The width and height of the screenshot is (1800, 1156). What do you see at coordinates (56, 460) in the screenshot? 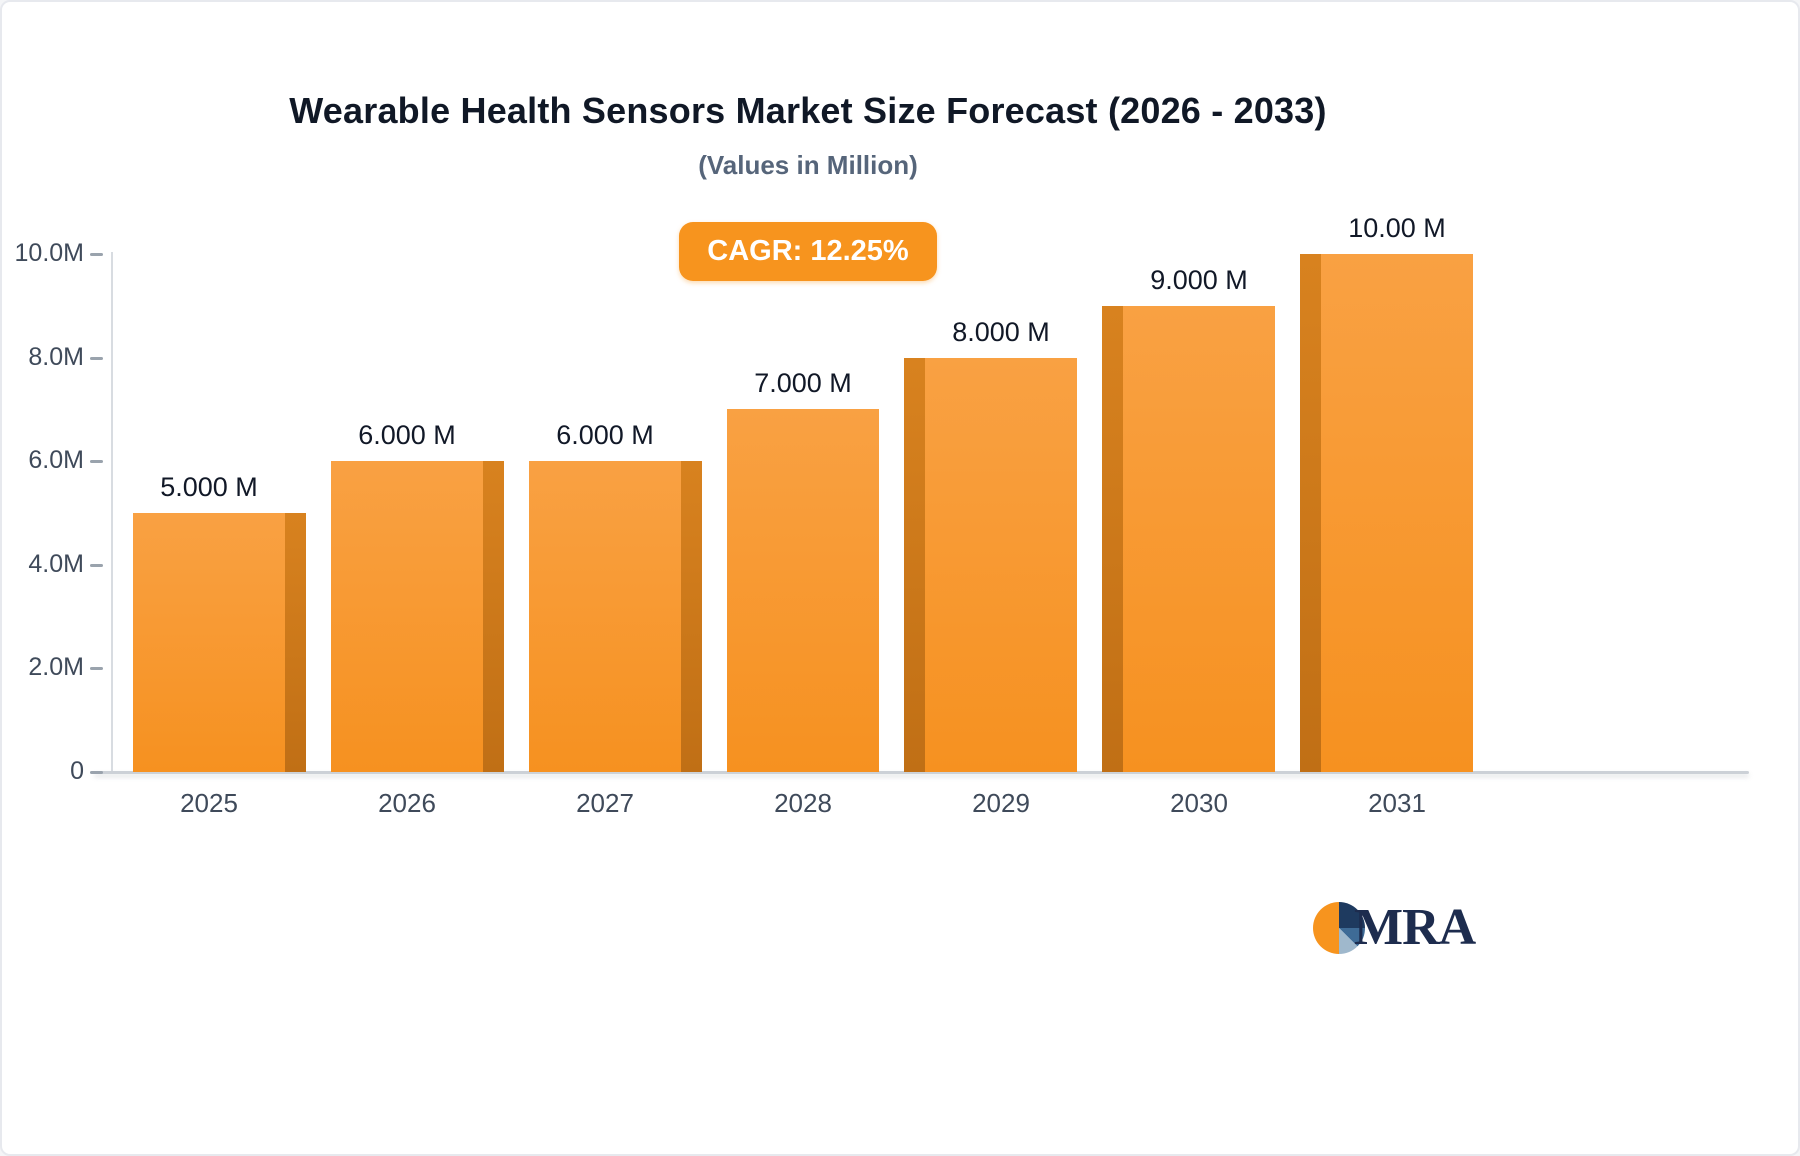
I see `y-axis-label: 6.0M` at bounding box center [56, 460].